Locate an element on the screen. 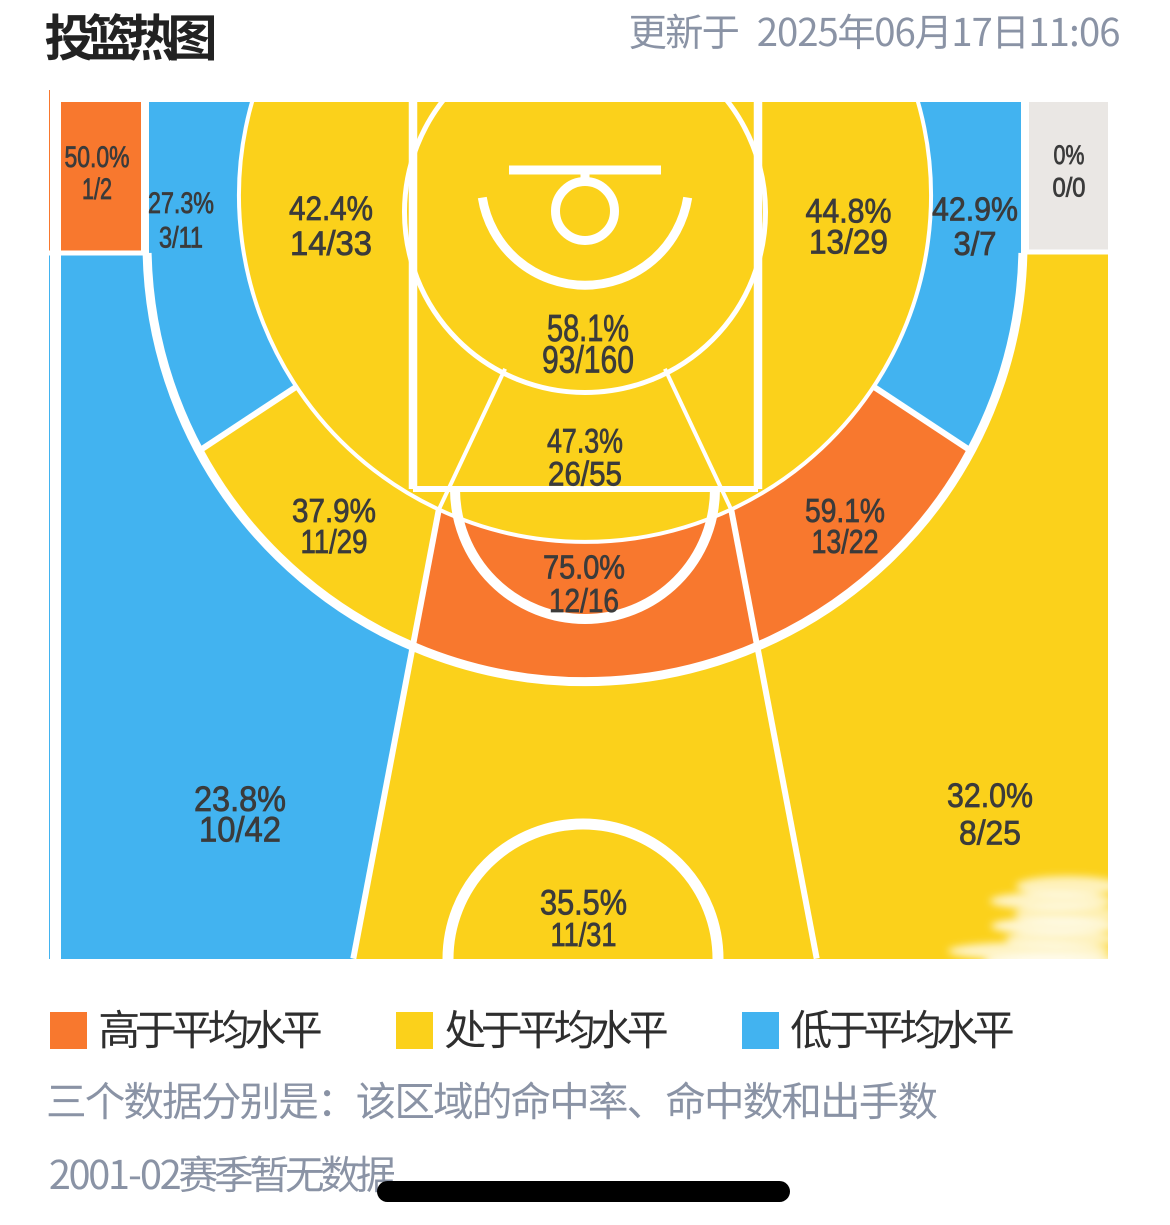 The width and height of the screenshot is (1170, 1225). svg-text: 0% is located at coordinates (1069, 155).